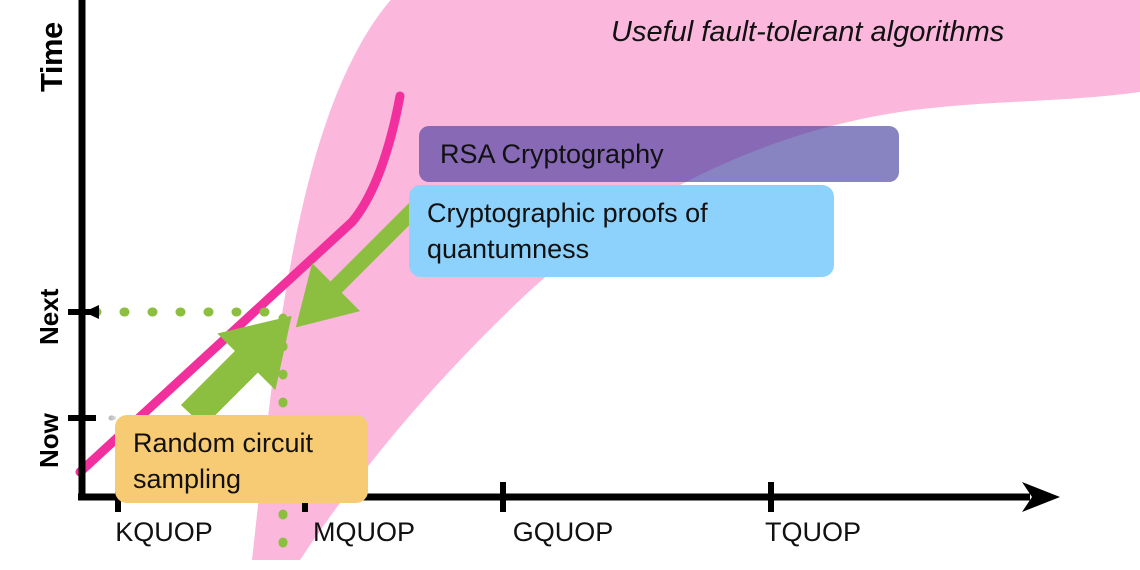  Describe the element at coordinates (223, 461) in the screenshot. I see `callout-random-circuit-sampling-label: Random circuit sampling` at that location.